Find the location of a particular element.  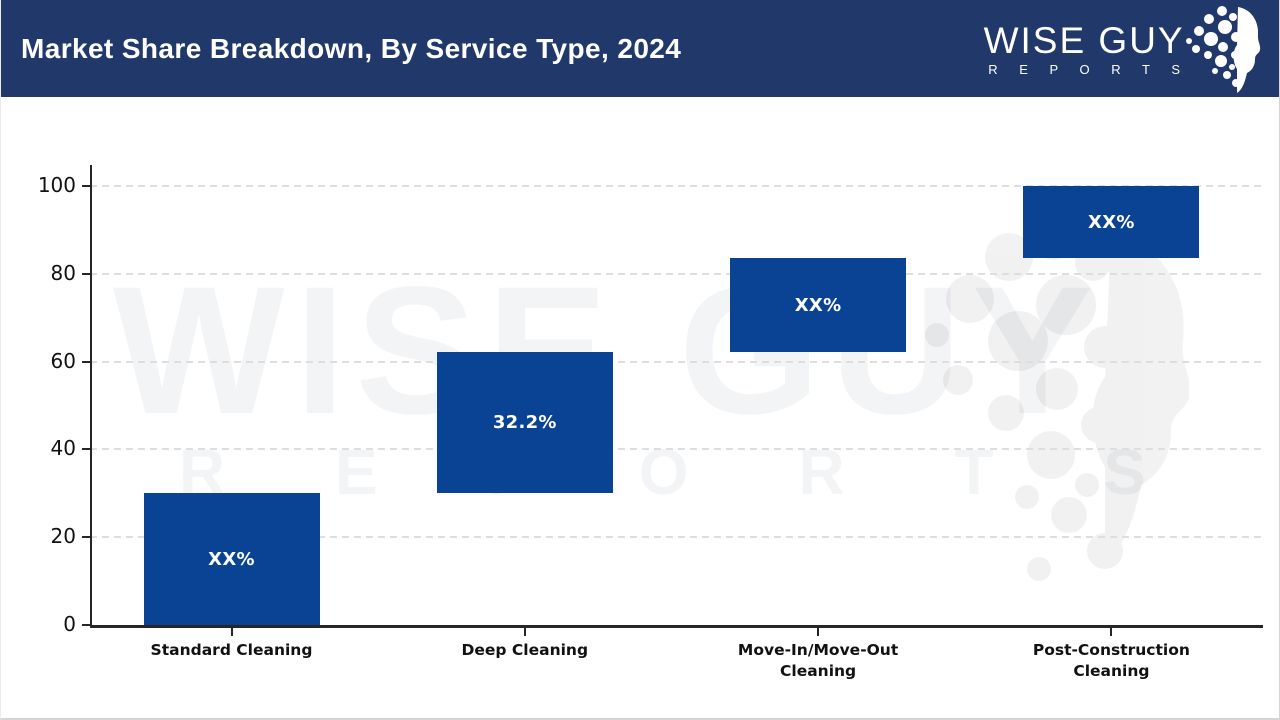

y-axis is located at coordinates (91, 396).